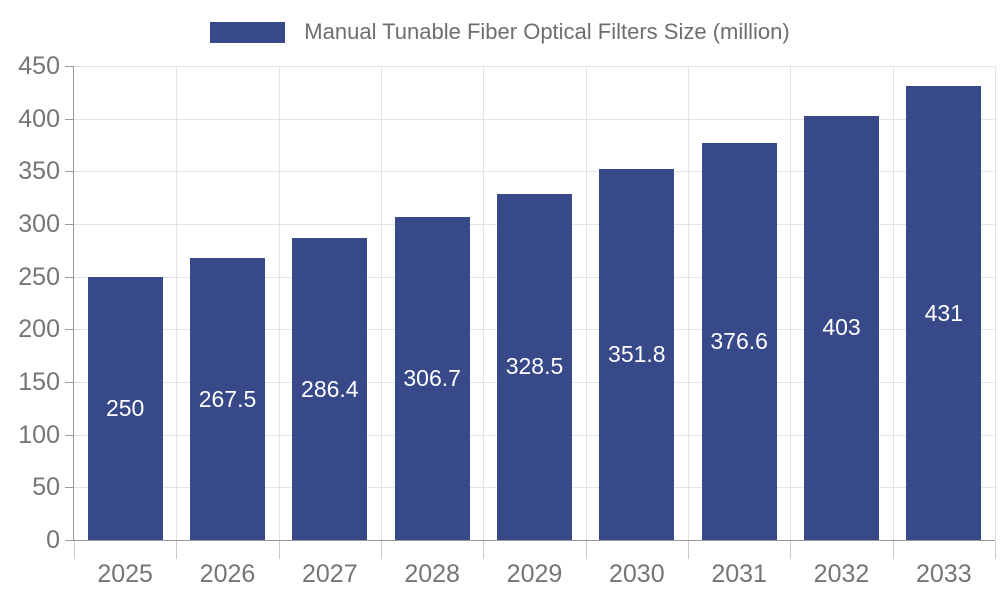 The height and width of the screenshot is (600, 1000). I want to click on bar-value-label: 403, so click(841, 327).